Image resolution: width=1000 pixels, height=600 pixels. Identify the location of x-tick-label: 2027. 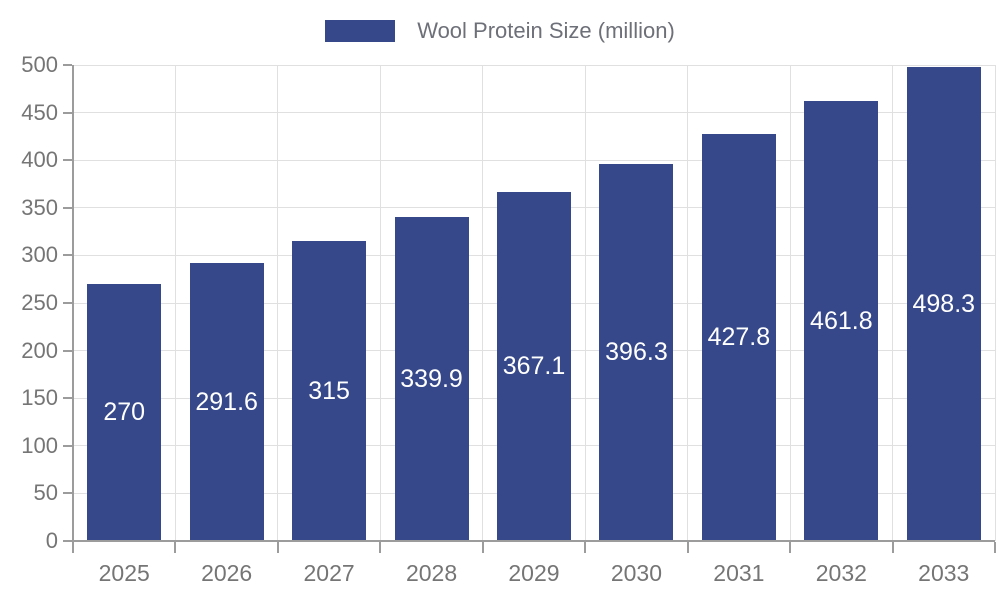
(329, 573).